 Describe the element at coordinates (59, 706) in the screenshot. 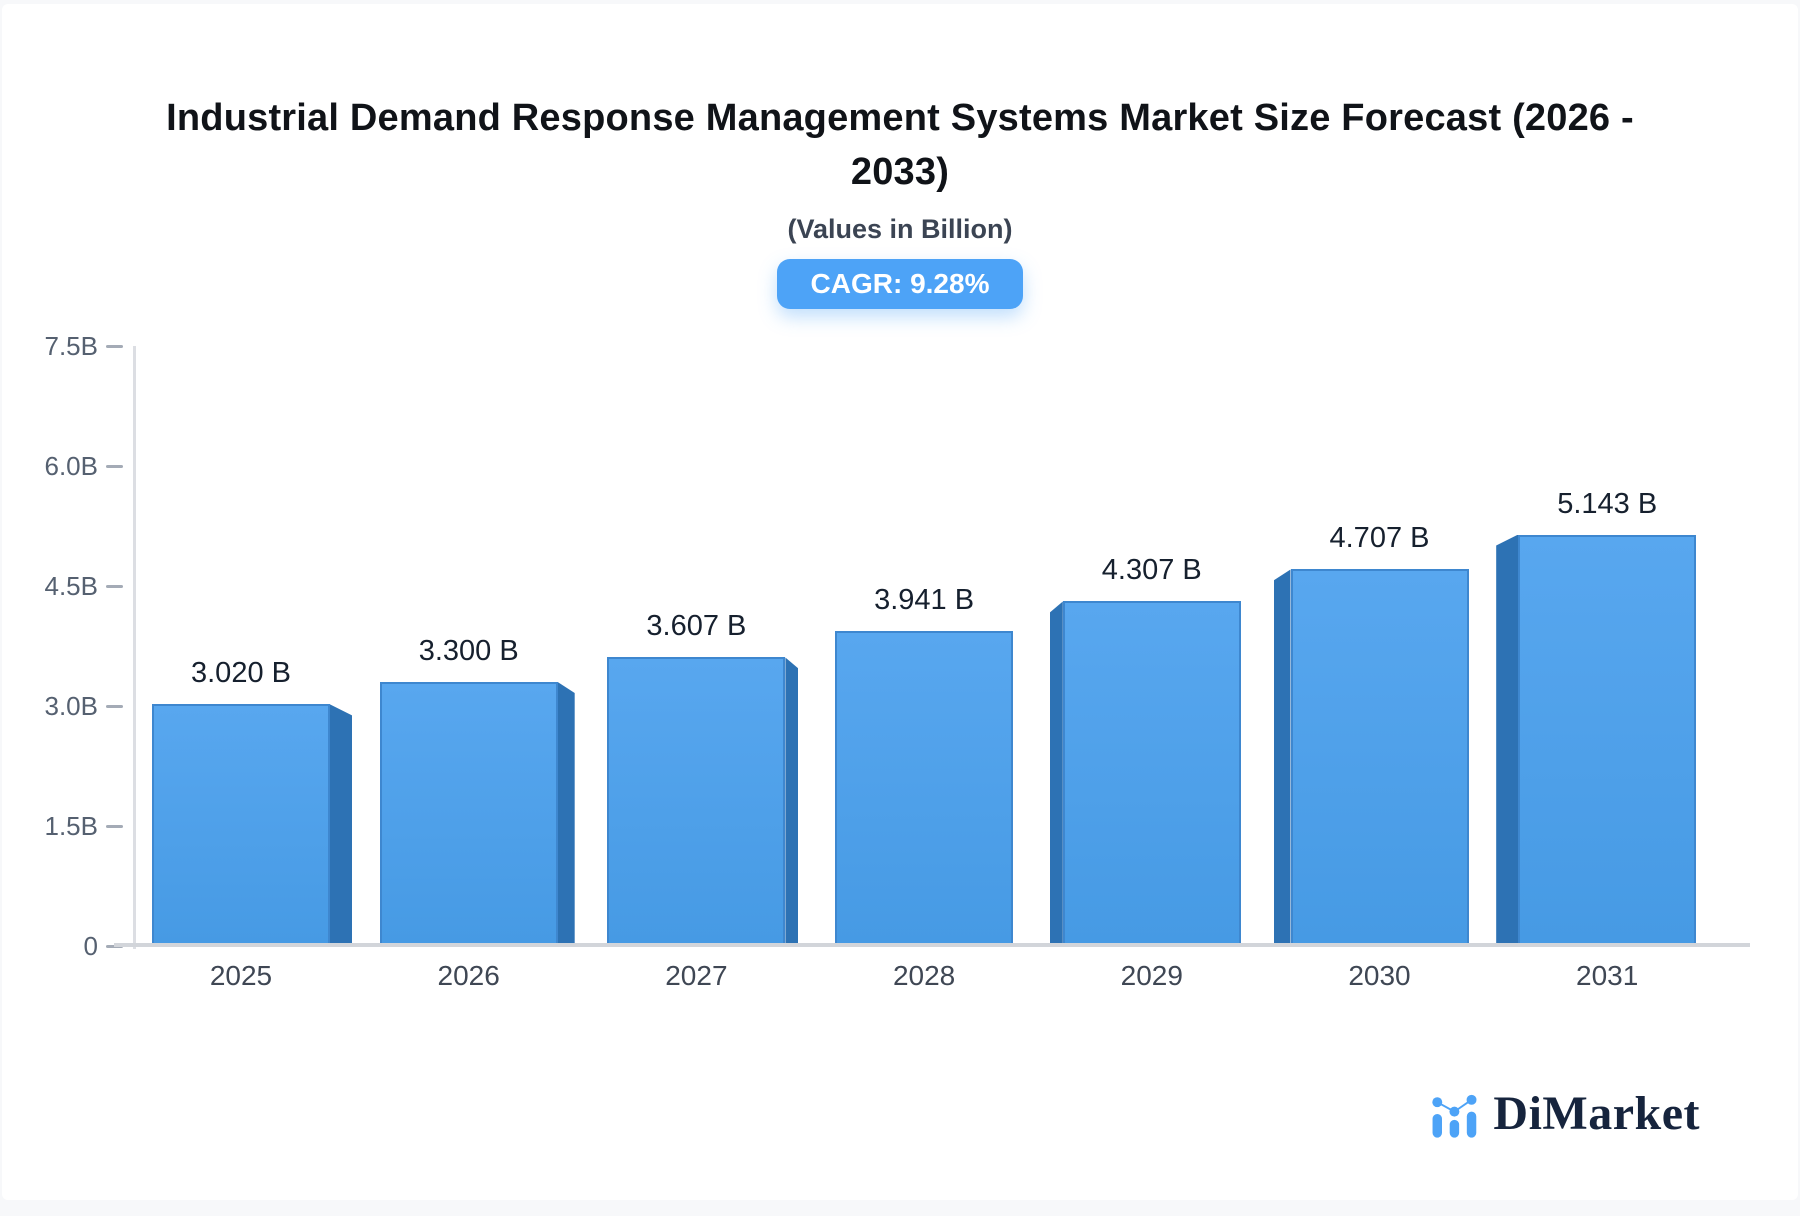

I see `y-tick-label: 3.0B` at that location.